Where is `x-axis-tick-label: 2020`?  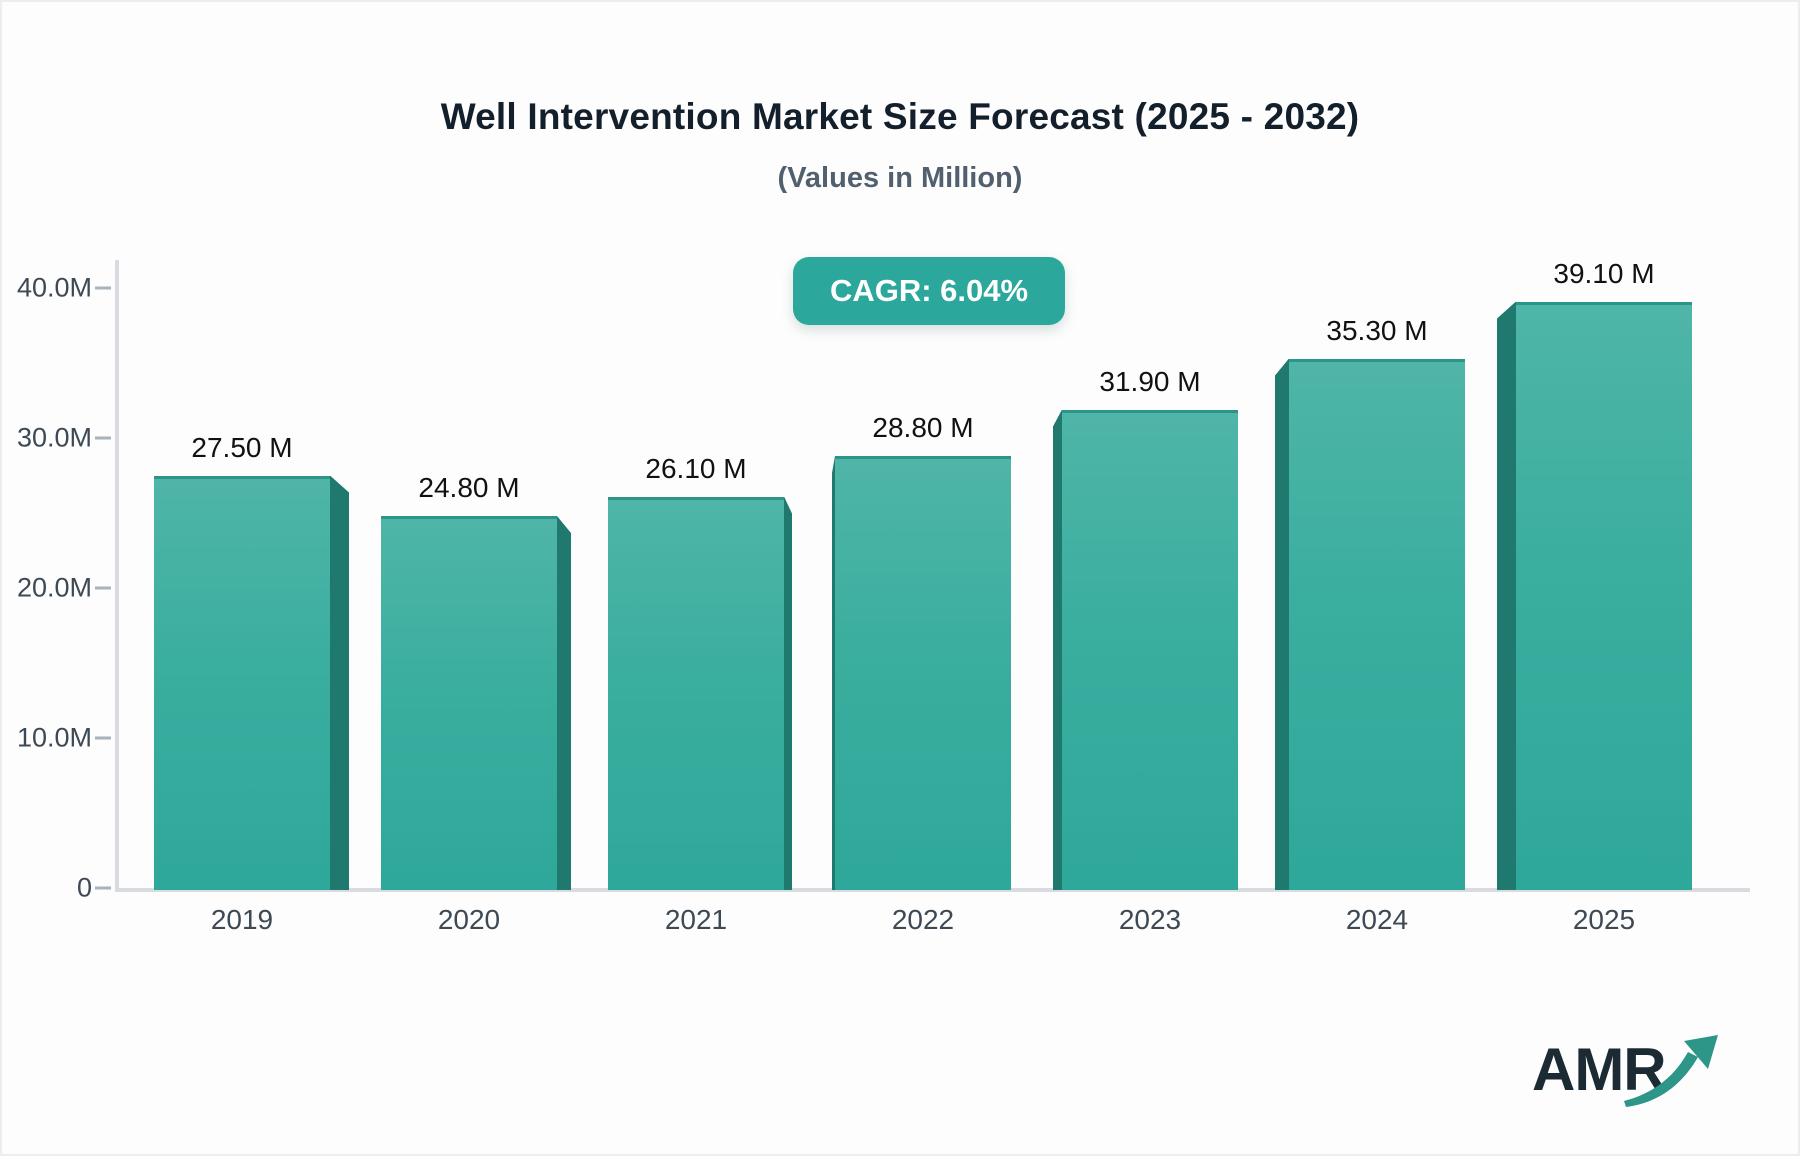 x-axis-tick-label: 2020 is located at coordinates (469, 919).